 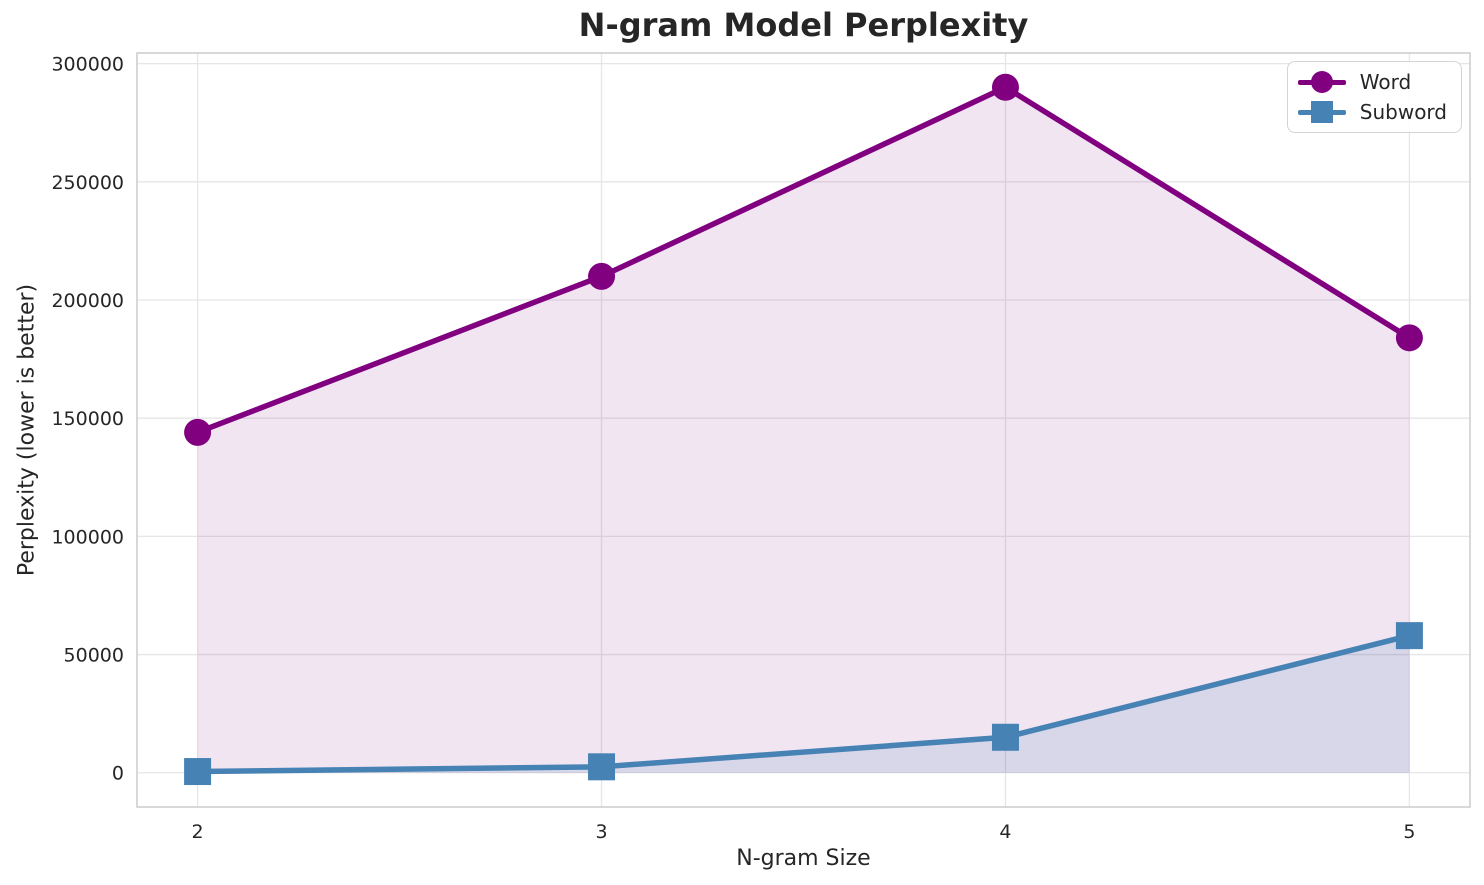 I want to click on y-axis-label: Perplexity (lower is better), so click(x=27, y=430).